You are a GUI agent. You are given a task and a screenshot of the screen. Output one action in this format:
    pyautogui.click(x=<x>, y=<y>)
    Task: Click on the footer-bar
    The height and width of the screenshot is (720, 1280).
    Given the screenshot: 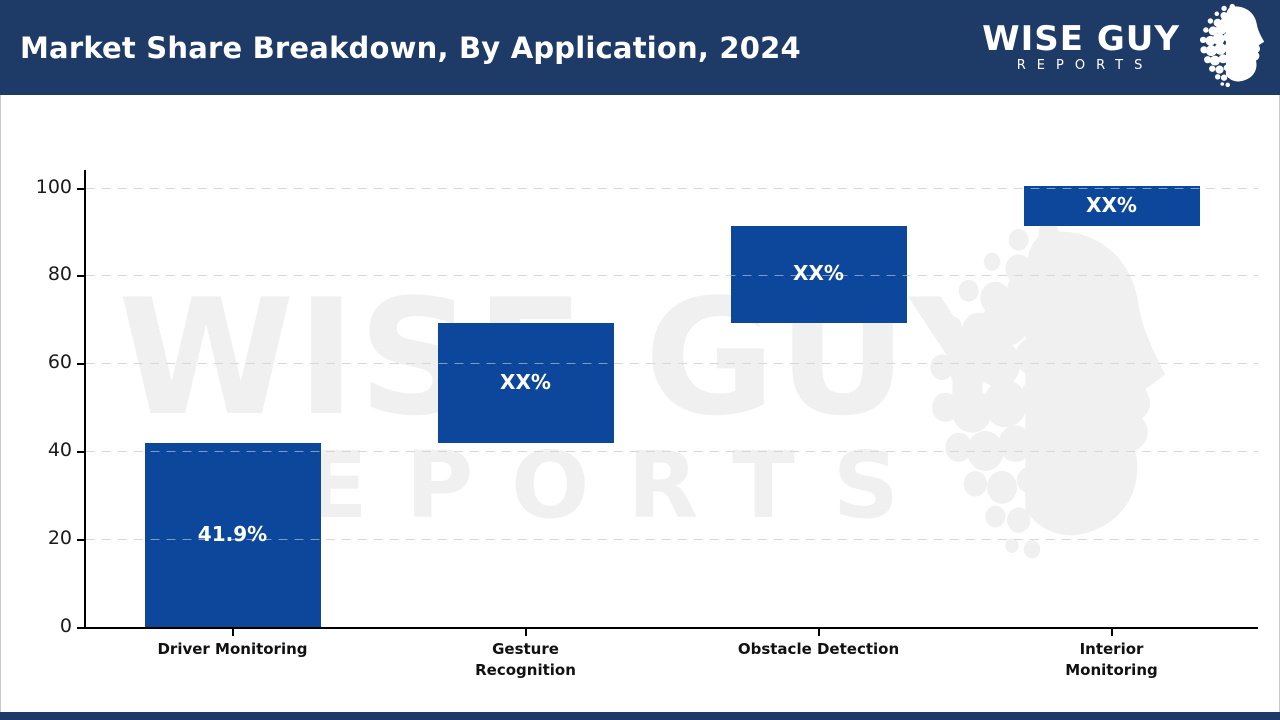 What is the action you would take?
    pyautogui.click(x=640, y=716)
    